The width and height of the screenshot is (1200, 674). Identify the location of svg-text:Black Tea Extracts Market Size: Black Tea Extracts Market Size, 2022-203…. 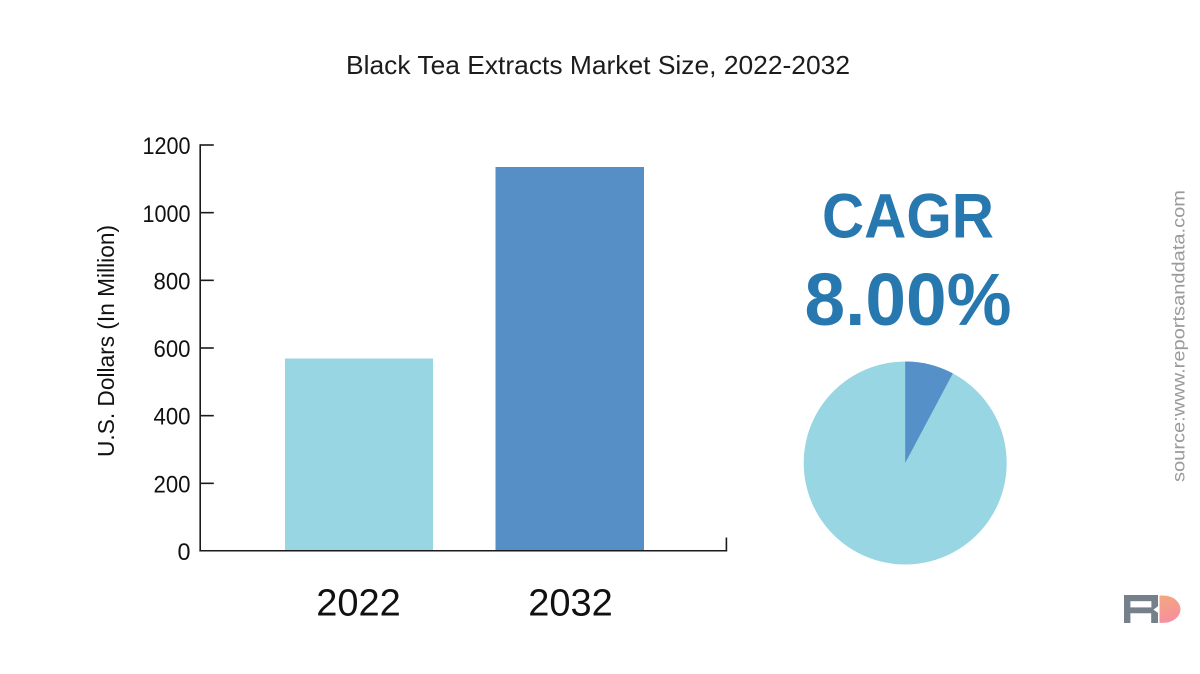
(598, 65).